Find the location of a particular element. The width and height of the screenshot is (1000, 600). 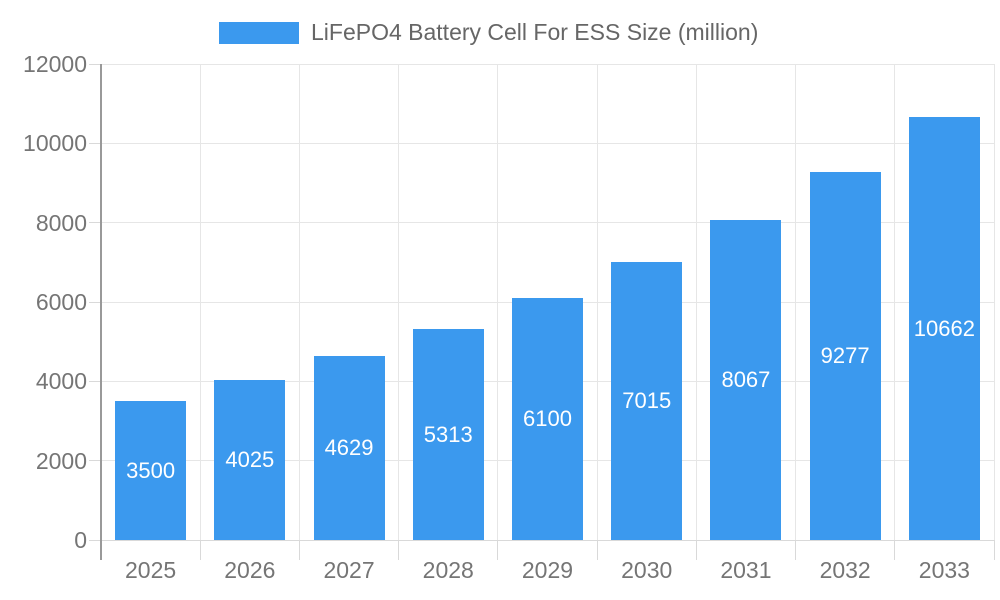

bar-value-label: 4025 is located at coordinates (250, 460).